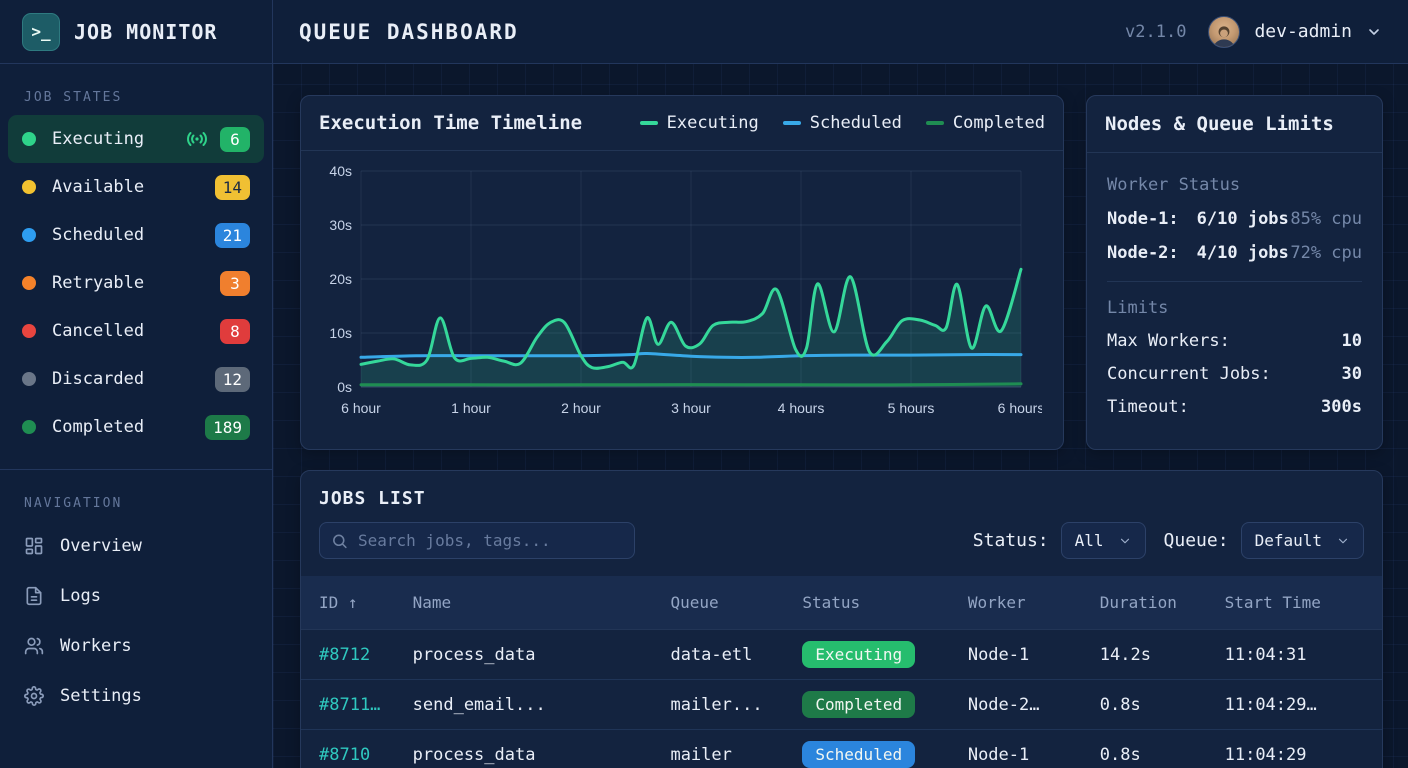 This screenshot has width=1408, height=768. What do you see at coordinates (1162, 603) in the screenshot?
I see `column-header-duration: Duration` at bounding box center [1162, 603].